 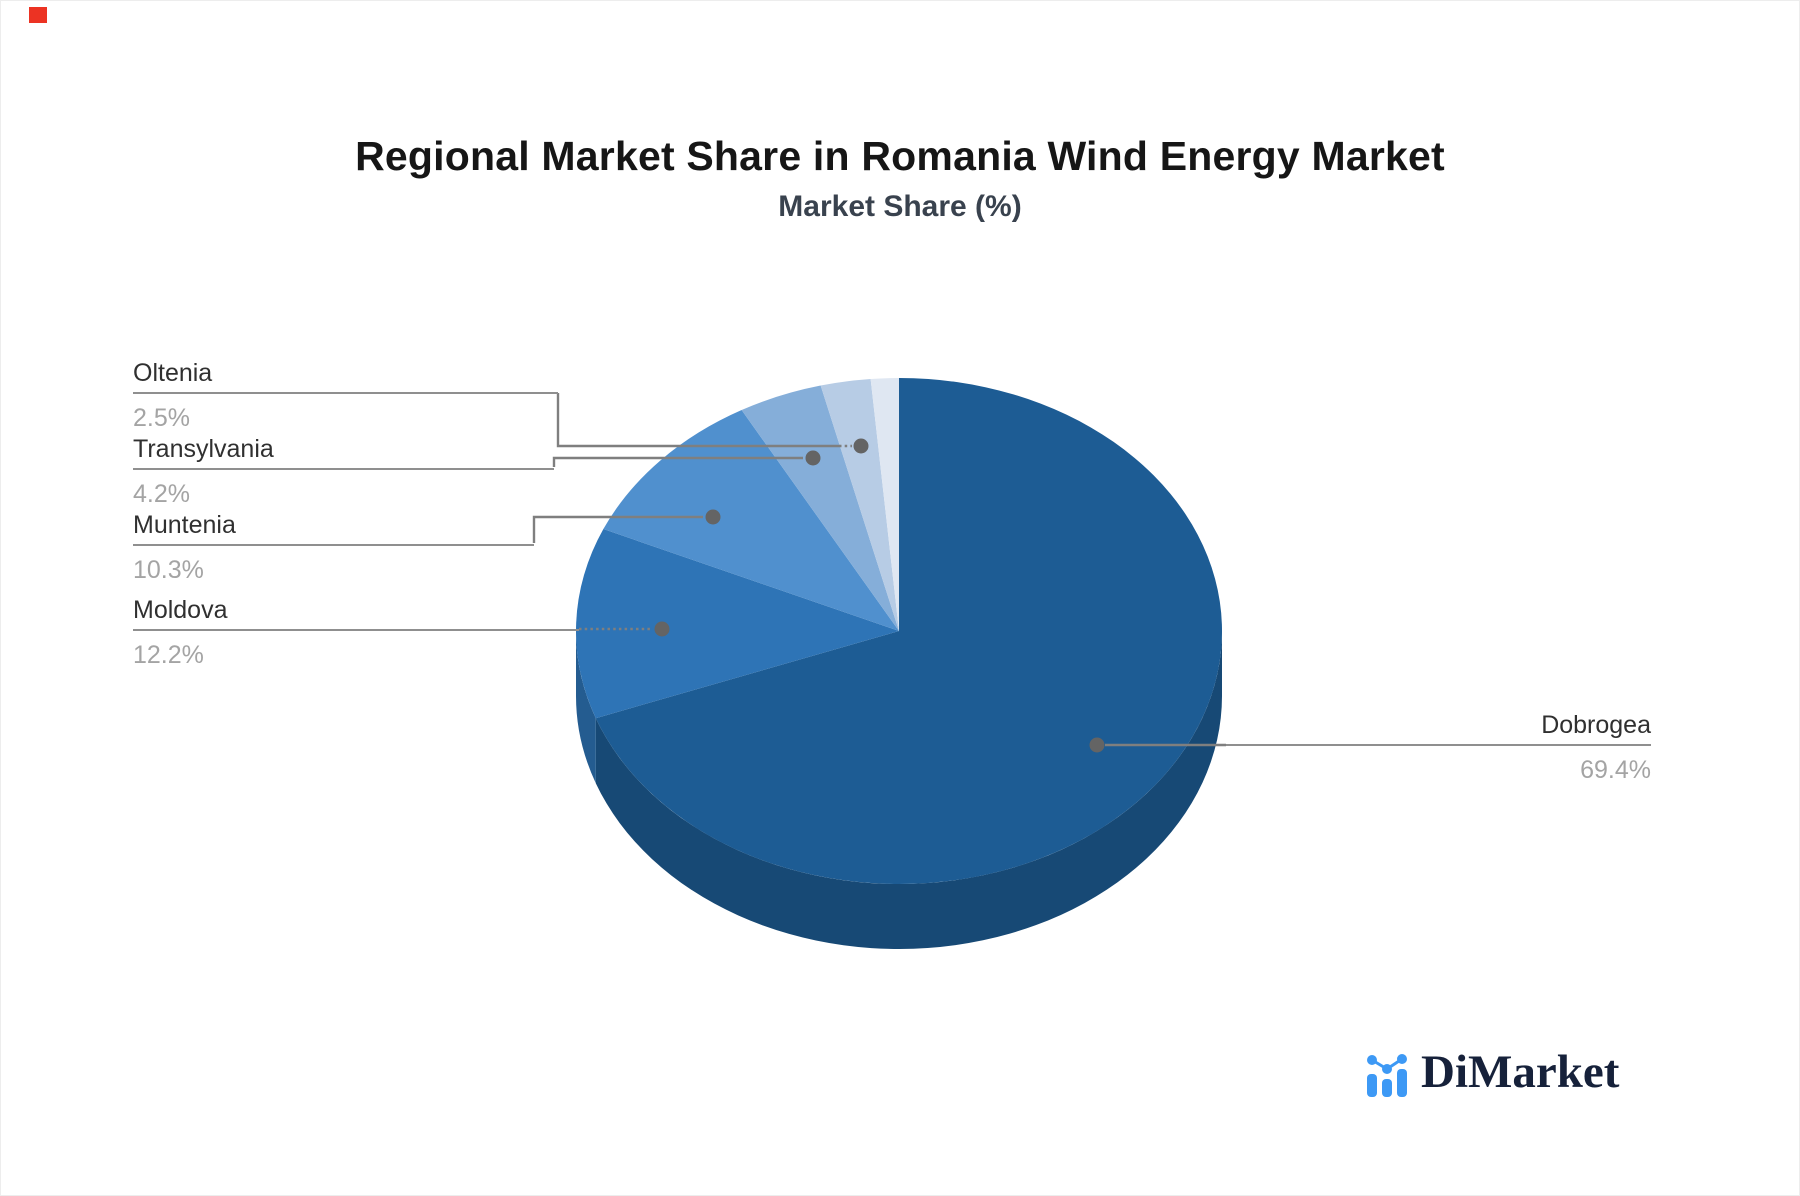 I want to click on label-dobrogea-leader-underline, so click(x=1438, y=745).